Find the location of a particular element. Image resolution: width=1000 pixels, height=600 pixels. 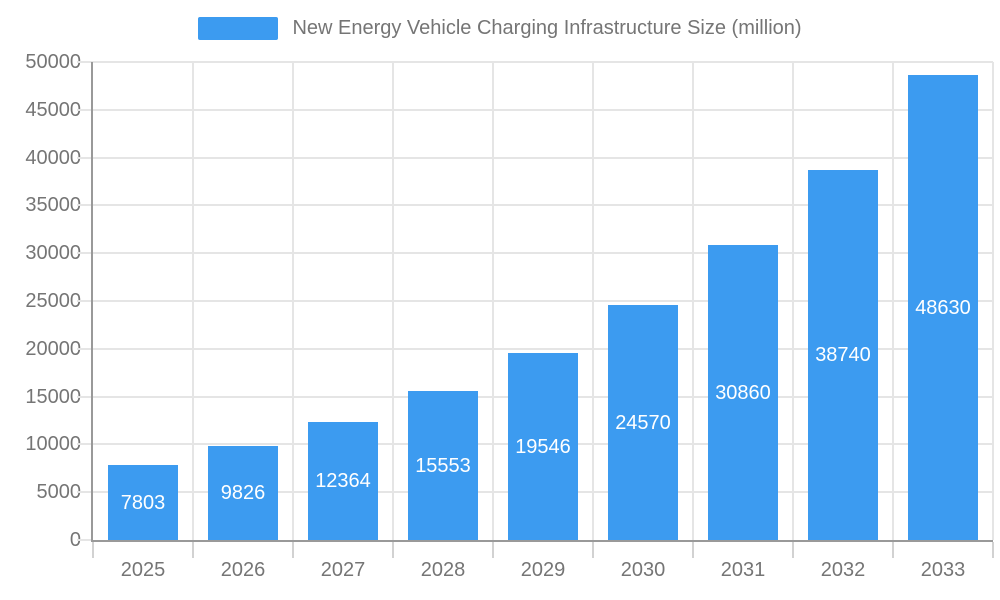

x-tick-label-2027: 2027 is located at coordinates (343, 570).